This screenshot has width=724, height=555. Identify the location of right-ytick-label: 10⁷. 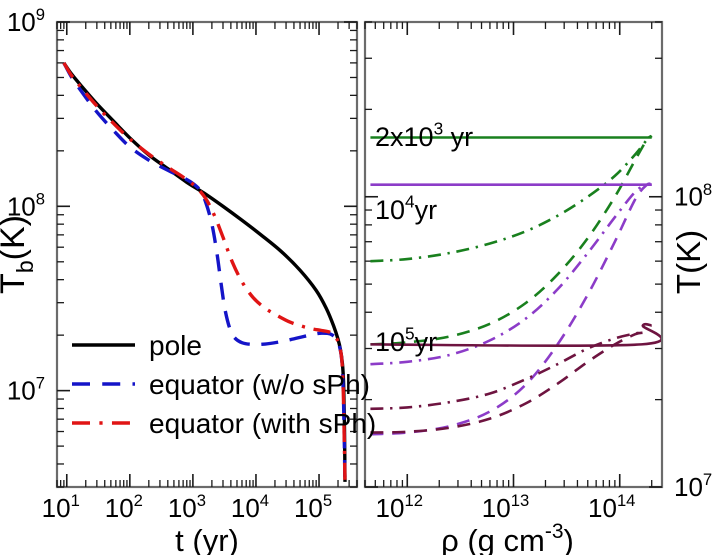
(693, 486).